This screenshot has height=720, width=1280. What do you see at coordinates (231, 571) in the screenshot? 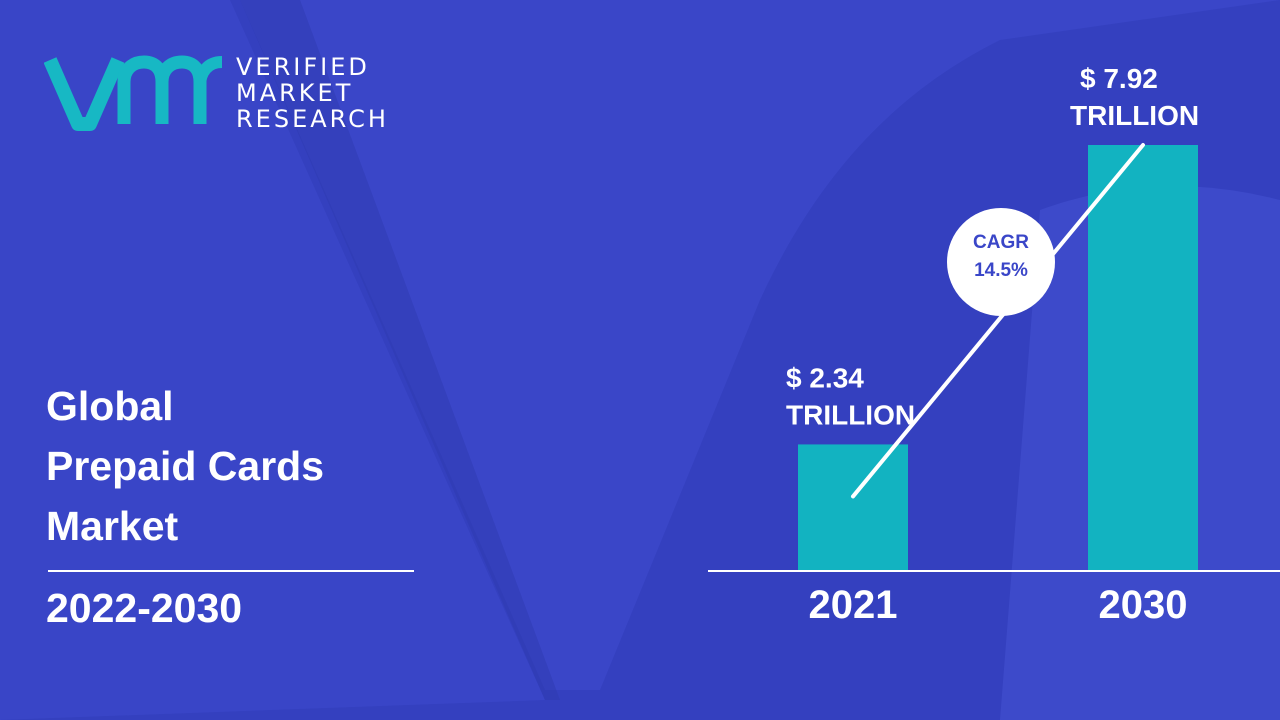
I see `title-divider` at bounding box center [231, 571].